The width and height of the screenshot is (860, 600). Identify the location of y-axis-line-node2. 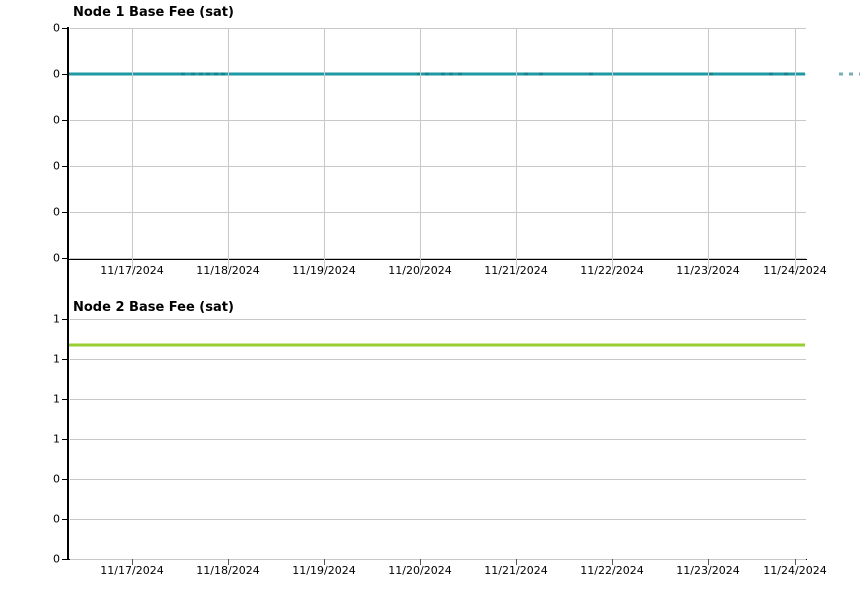
(68, 294).